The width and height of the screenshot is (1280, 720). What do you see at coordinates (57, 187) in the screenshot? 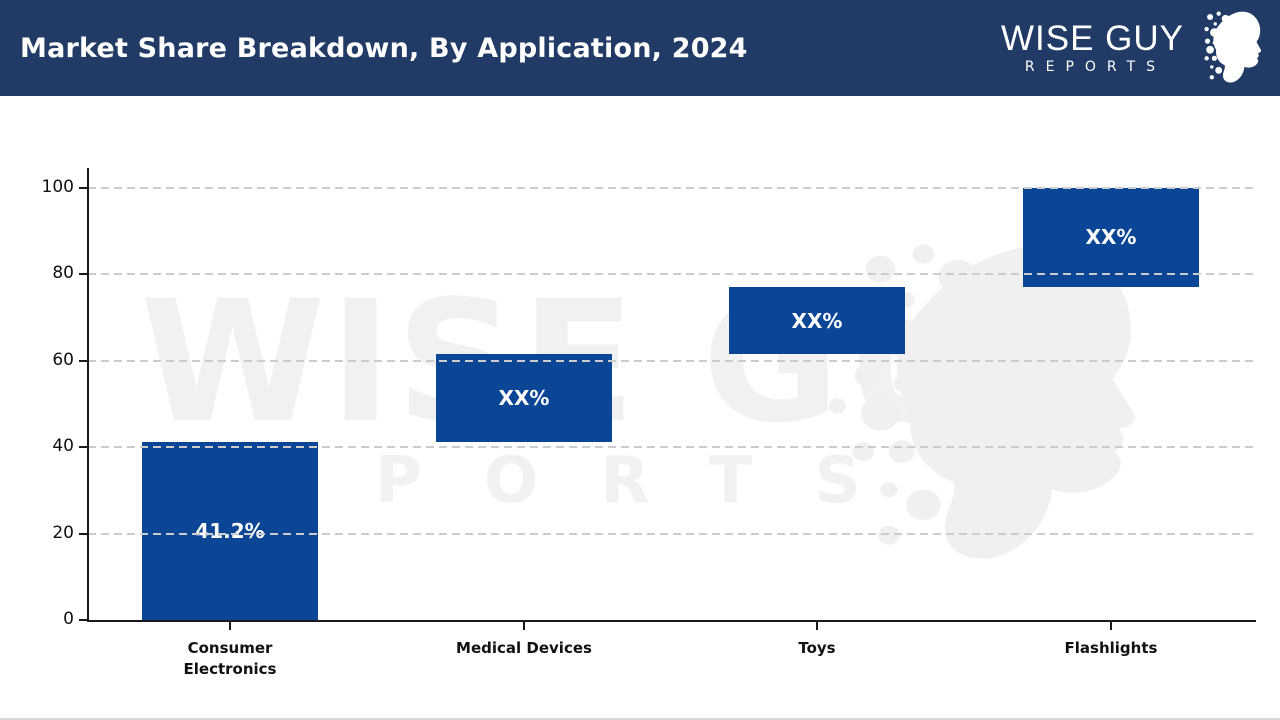
I see `y-tick-label: 100` at bounding box center [57, 187].